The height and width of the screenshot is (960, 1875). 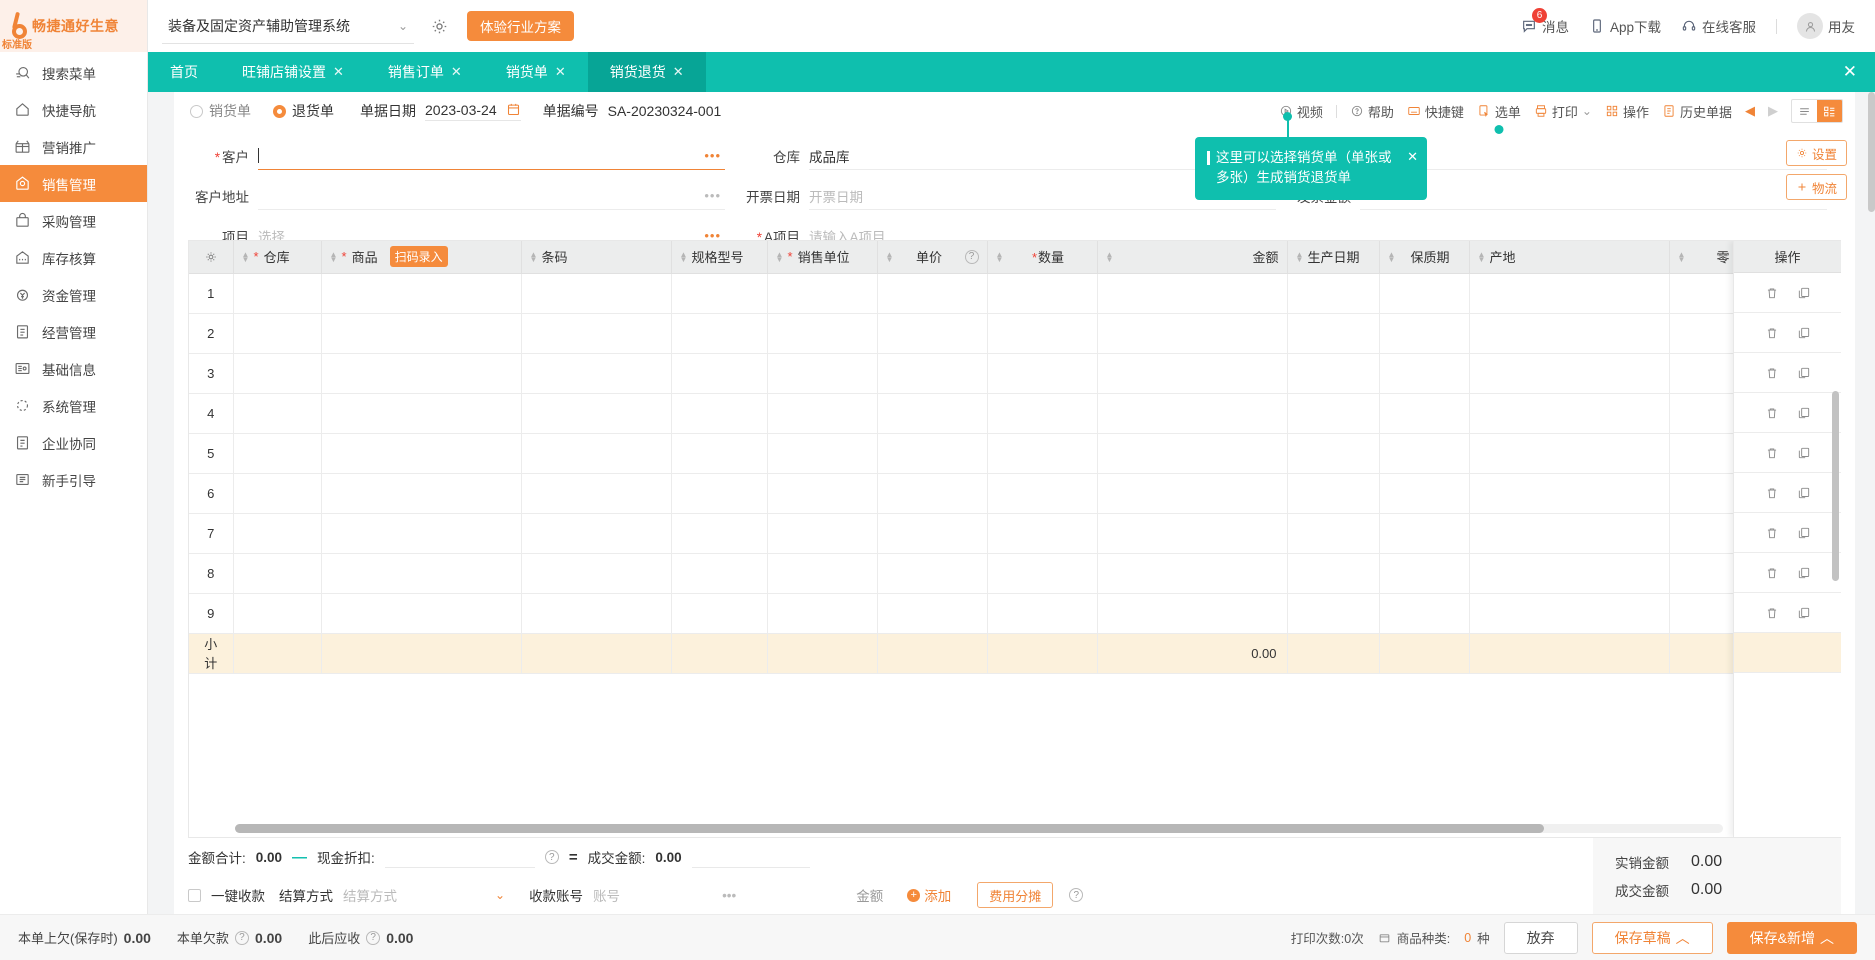 I want to click on discard-button: 放弃, so click(x=1540, y=937).